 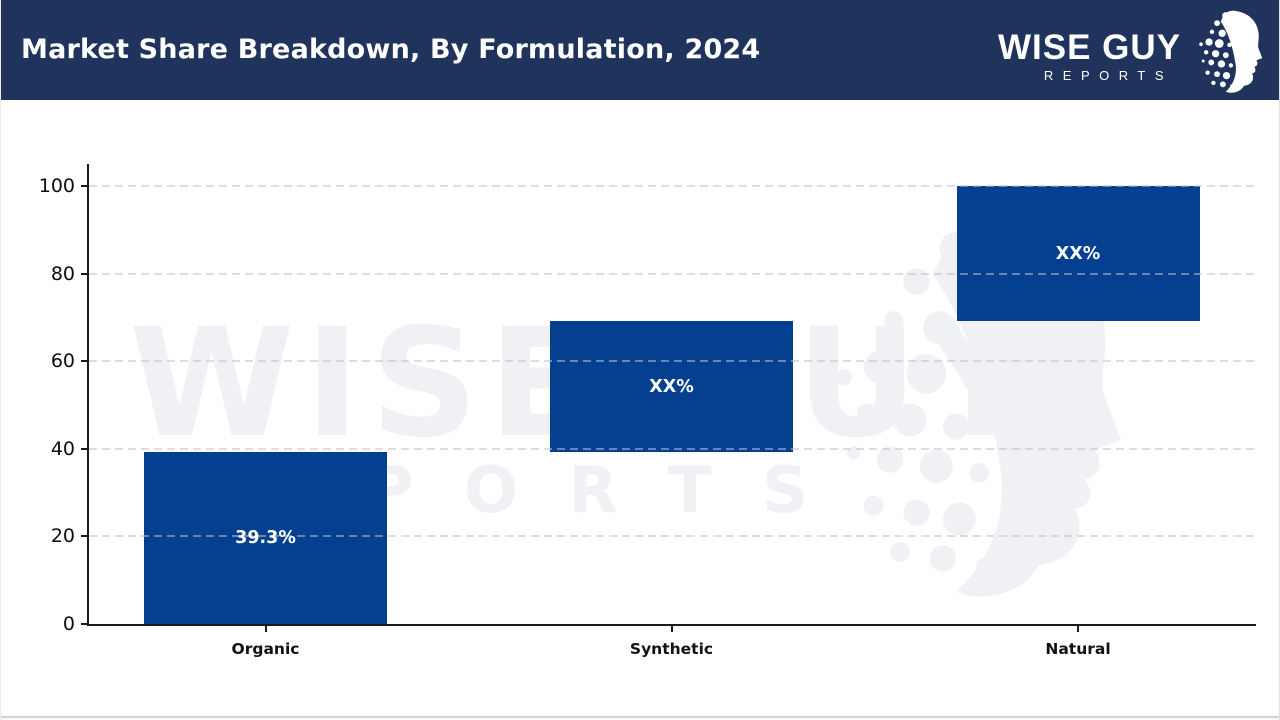 I want to click on bar-value-label: 39.3%, so click(x=265, y=537).